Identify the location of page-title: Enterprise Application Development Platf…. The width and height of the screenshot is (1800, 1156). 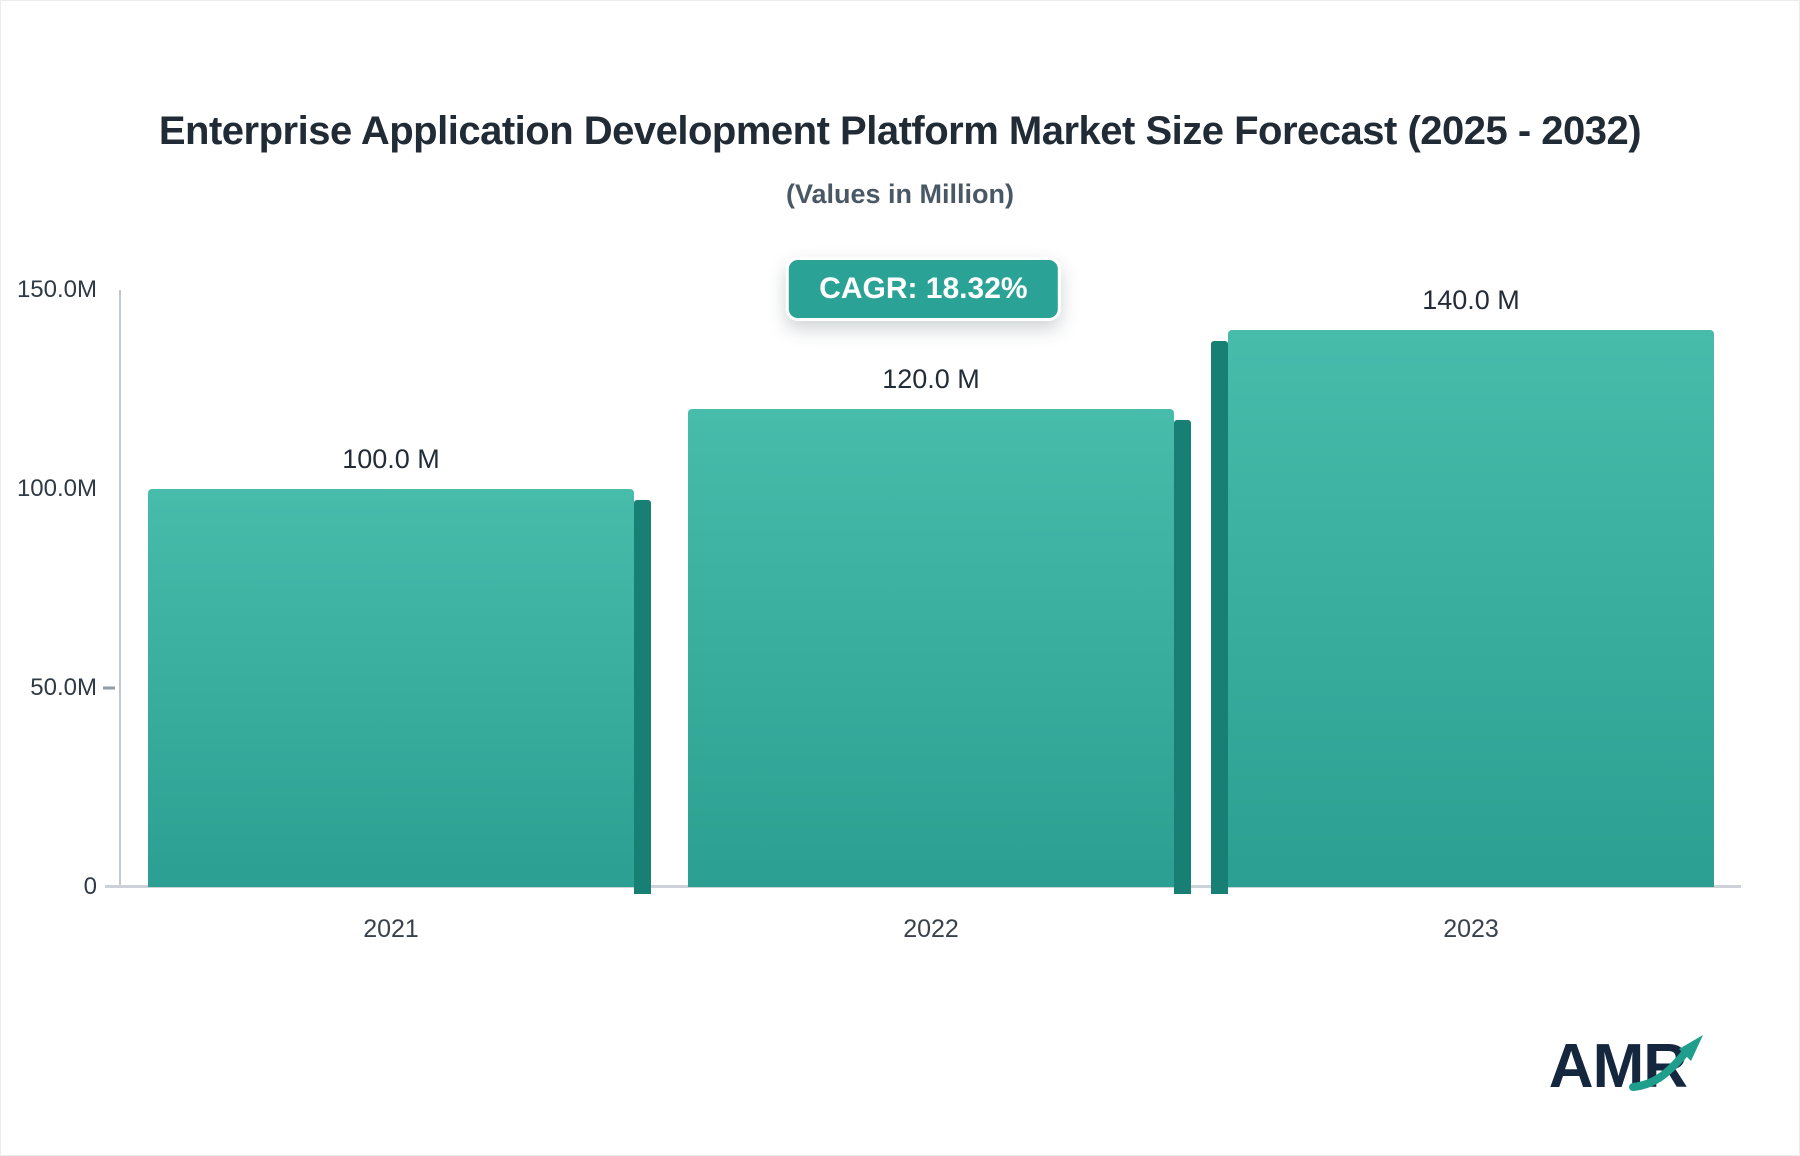
(900, 131).